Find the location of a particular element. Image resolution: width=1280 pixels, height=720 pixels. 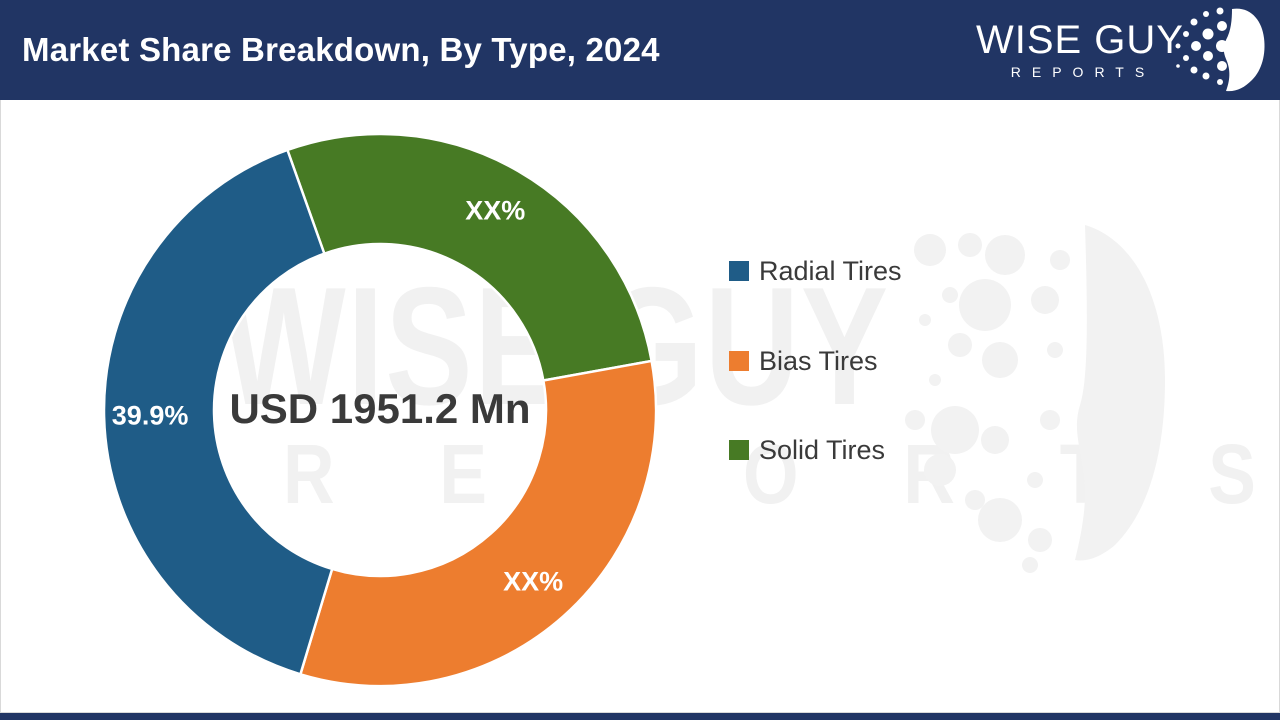

brand-subtext: REPORTS is located at coordinates (1083, 72).